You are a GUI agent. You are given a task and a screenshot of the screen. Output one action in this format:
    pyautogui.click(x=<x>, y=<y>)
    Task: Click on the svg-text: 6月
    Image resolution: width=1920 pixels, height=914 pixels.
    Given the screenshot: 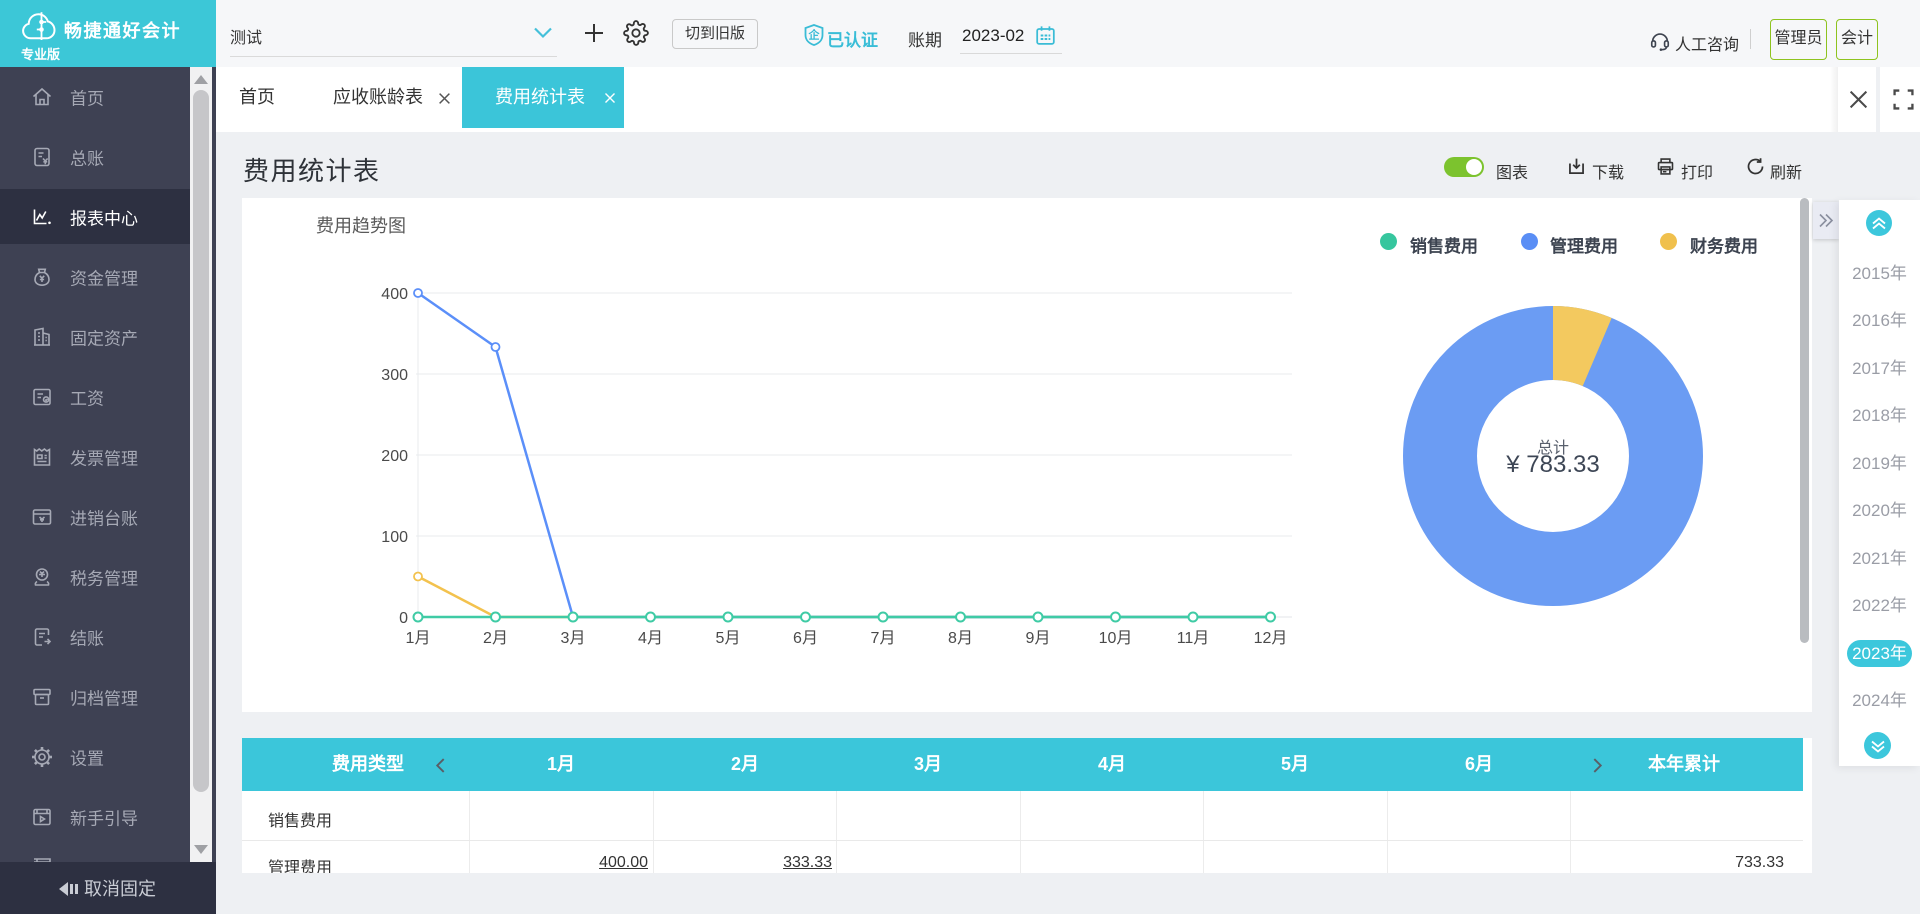 What is the action you would take?
    pyautogui.click(x=805, y=638)
    